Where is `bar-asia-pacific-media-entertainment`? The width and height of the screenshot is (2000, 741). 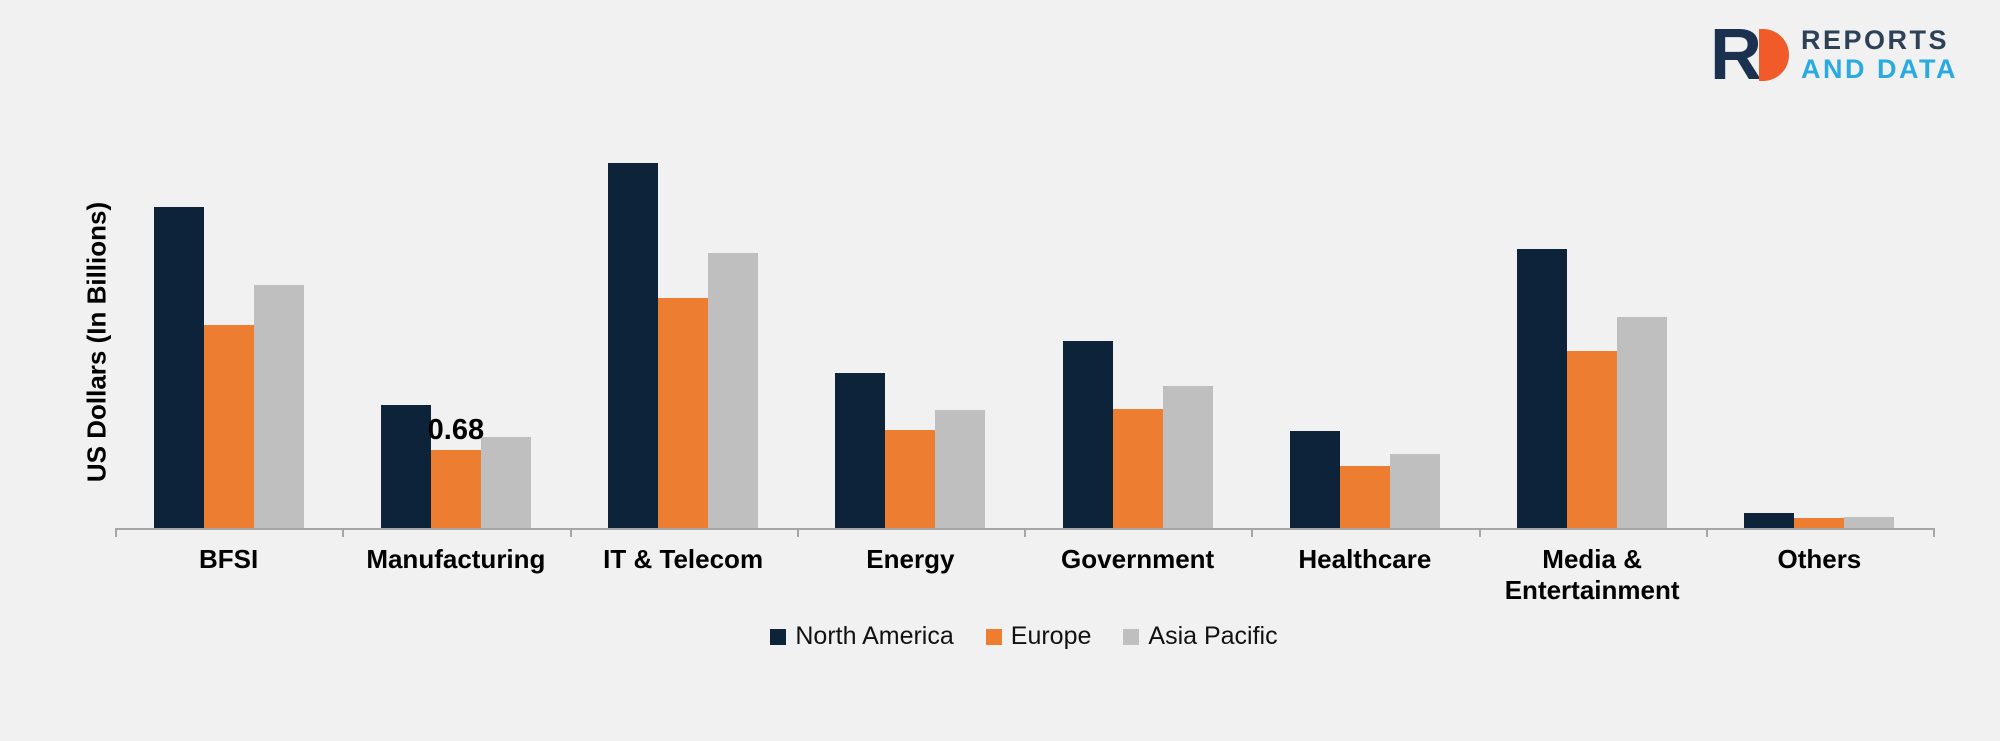 bar-asia-pacific-media-entertainment is located at coordinates (1642, 422).